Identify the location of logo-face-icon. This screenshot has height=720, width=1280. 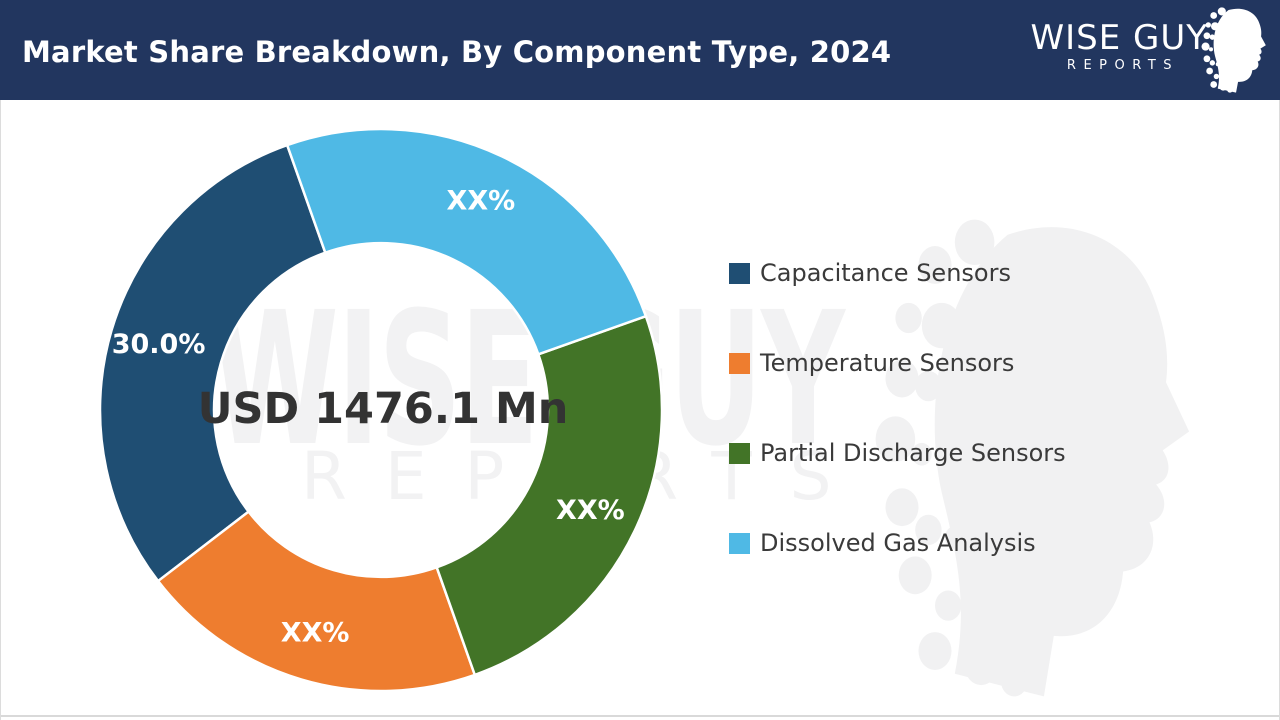
(1233, 50).